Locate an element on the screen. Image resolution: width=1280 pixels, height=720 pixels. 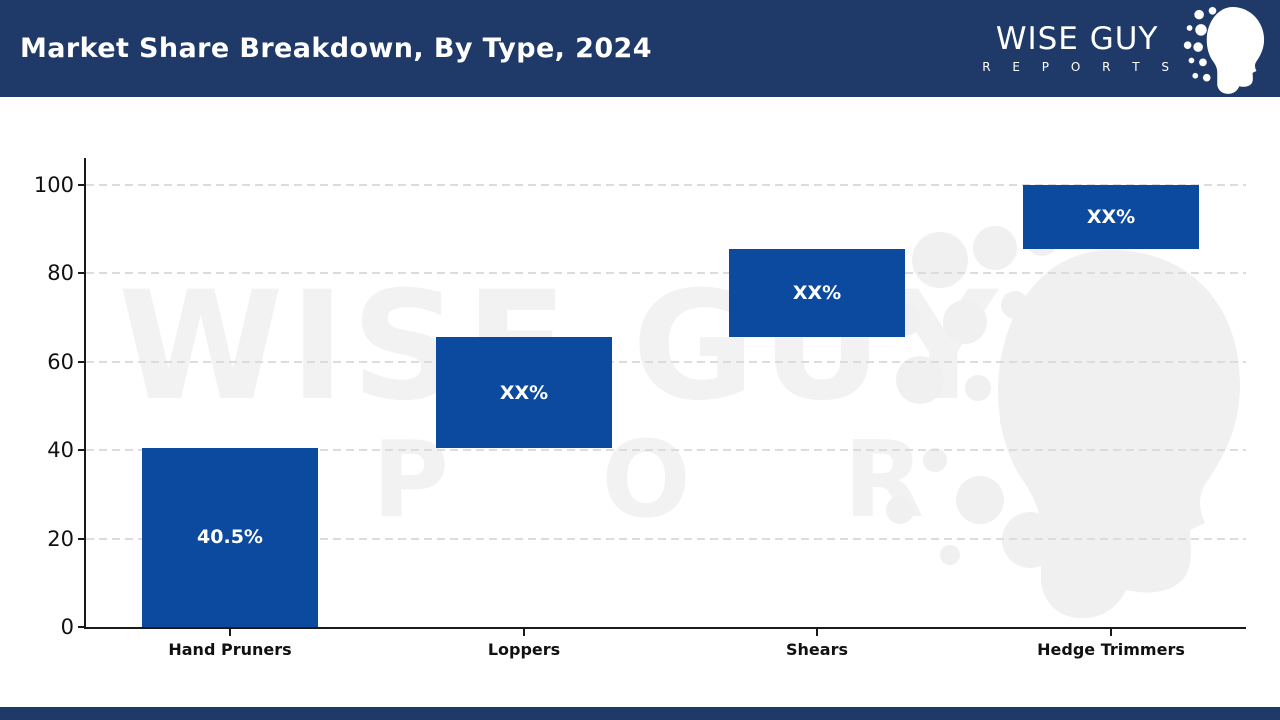
y-axis-tick-label: 20 is located at coordinates (60, 538).